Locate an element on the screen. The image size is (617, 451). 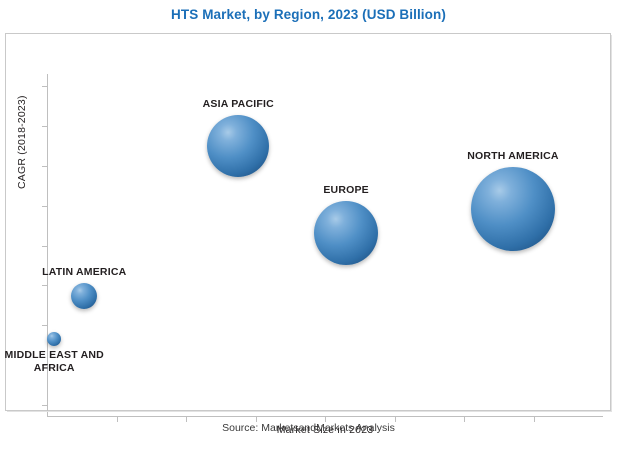
bubble-label: MIDDLE EAST AND AFRICA is located at coordinates (54, 362).